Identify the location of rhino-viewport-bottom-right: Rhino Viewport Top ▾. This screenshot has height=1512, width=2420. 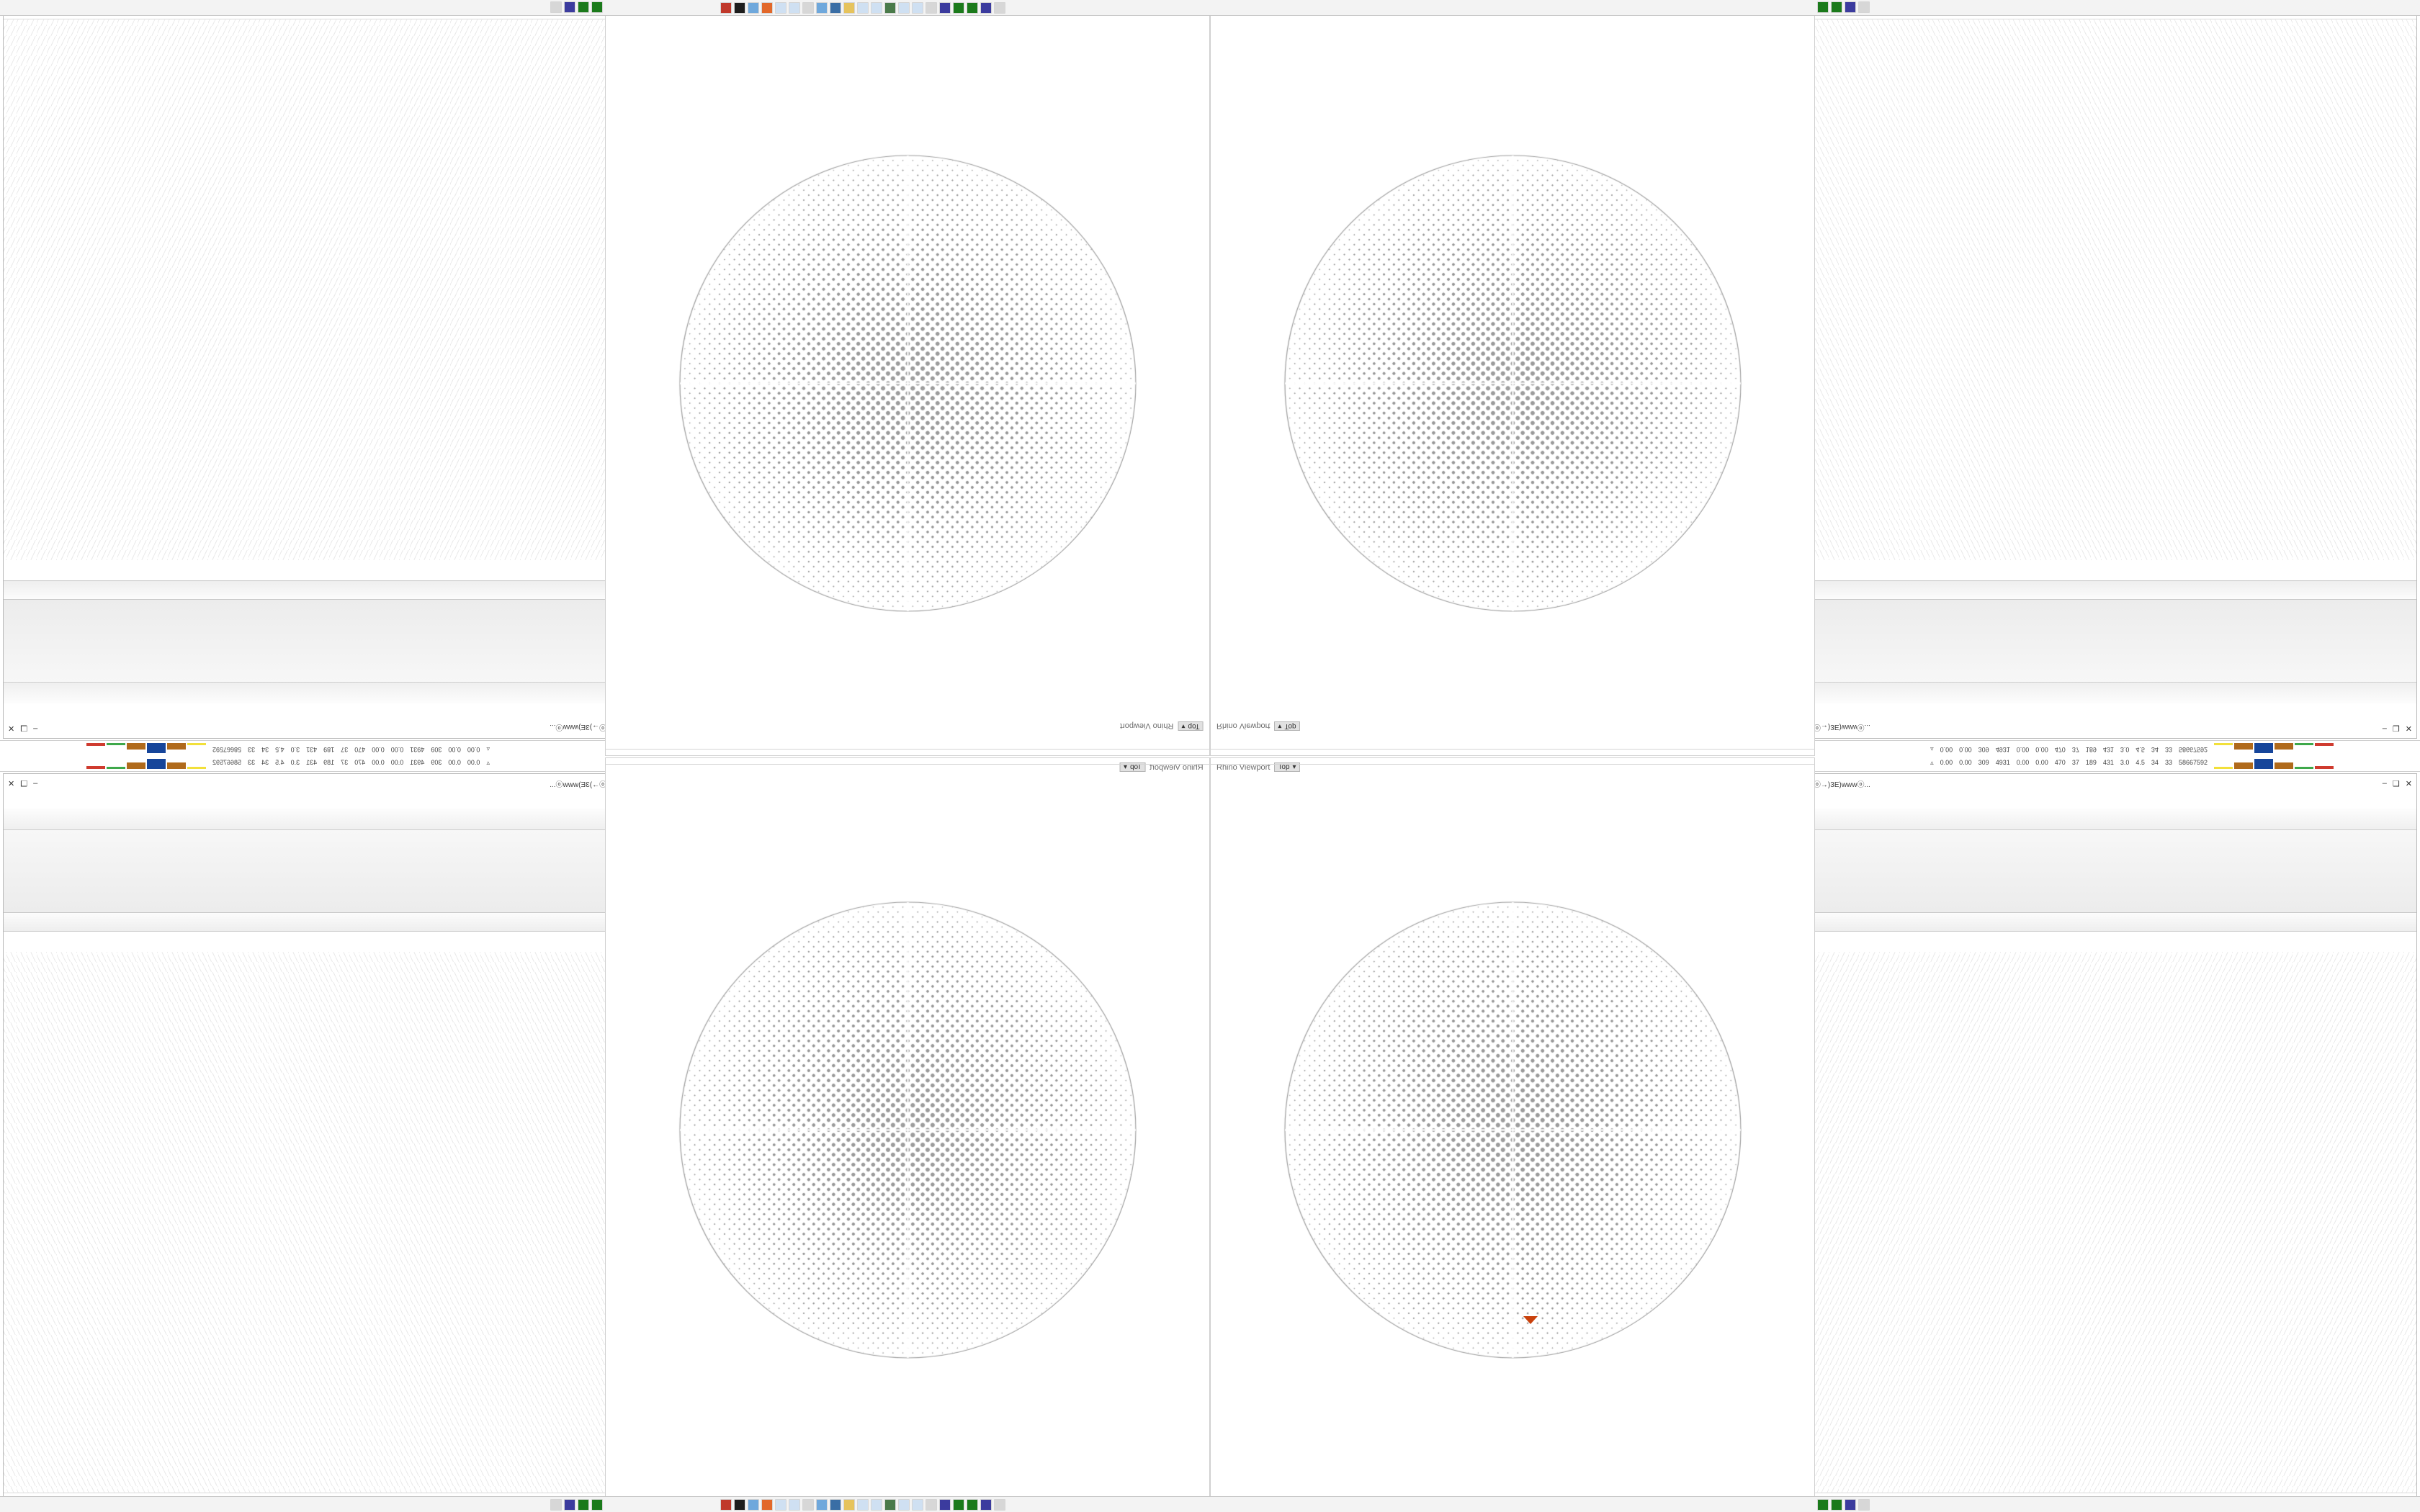
(1512, 1129).